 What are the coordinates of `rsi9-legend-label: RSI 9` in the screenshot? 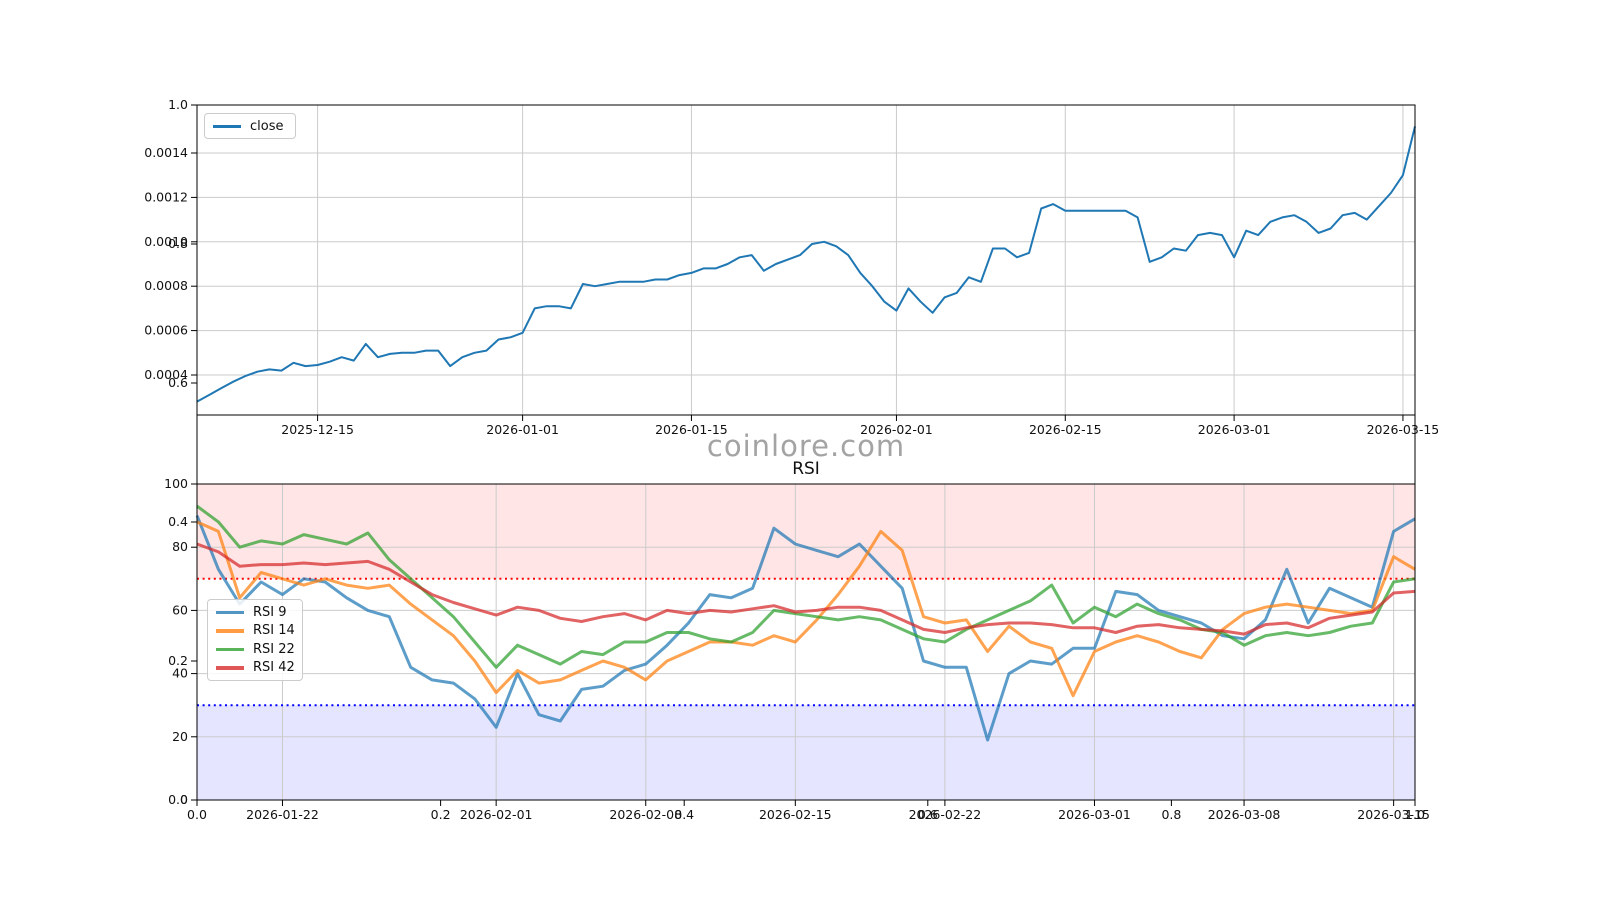 It's located at (270, 612).